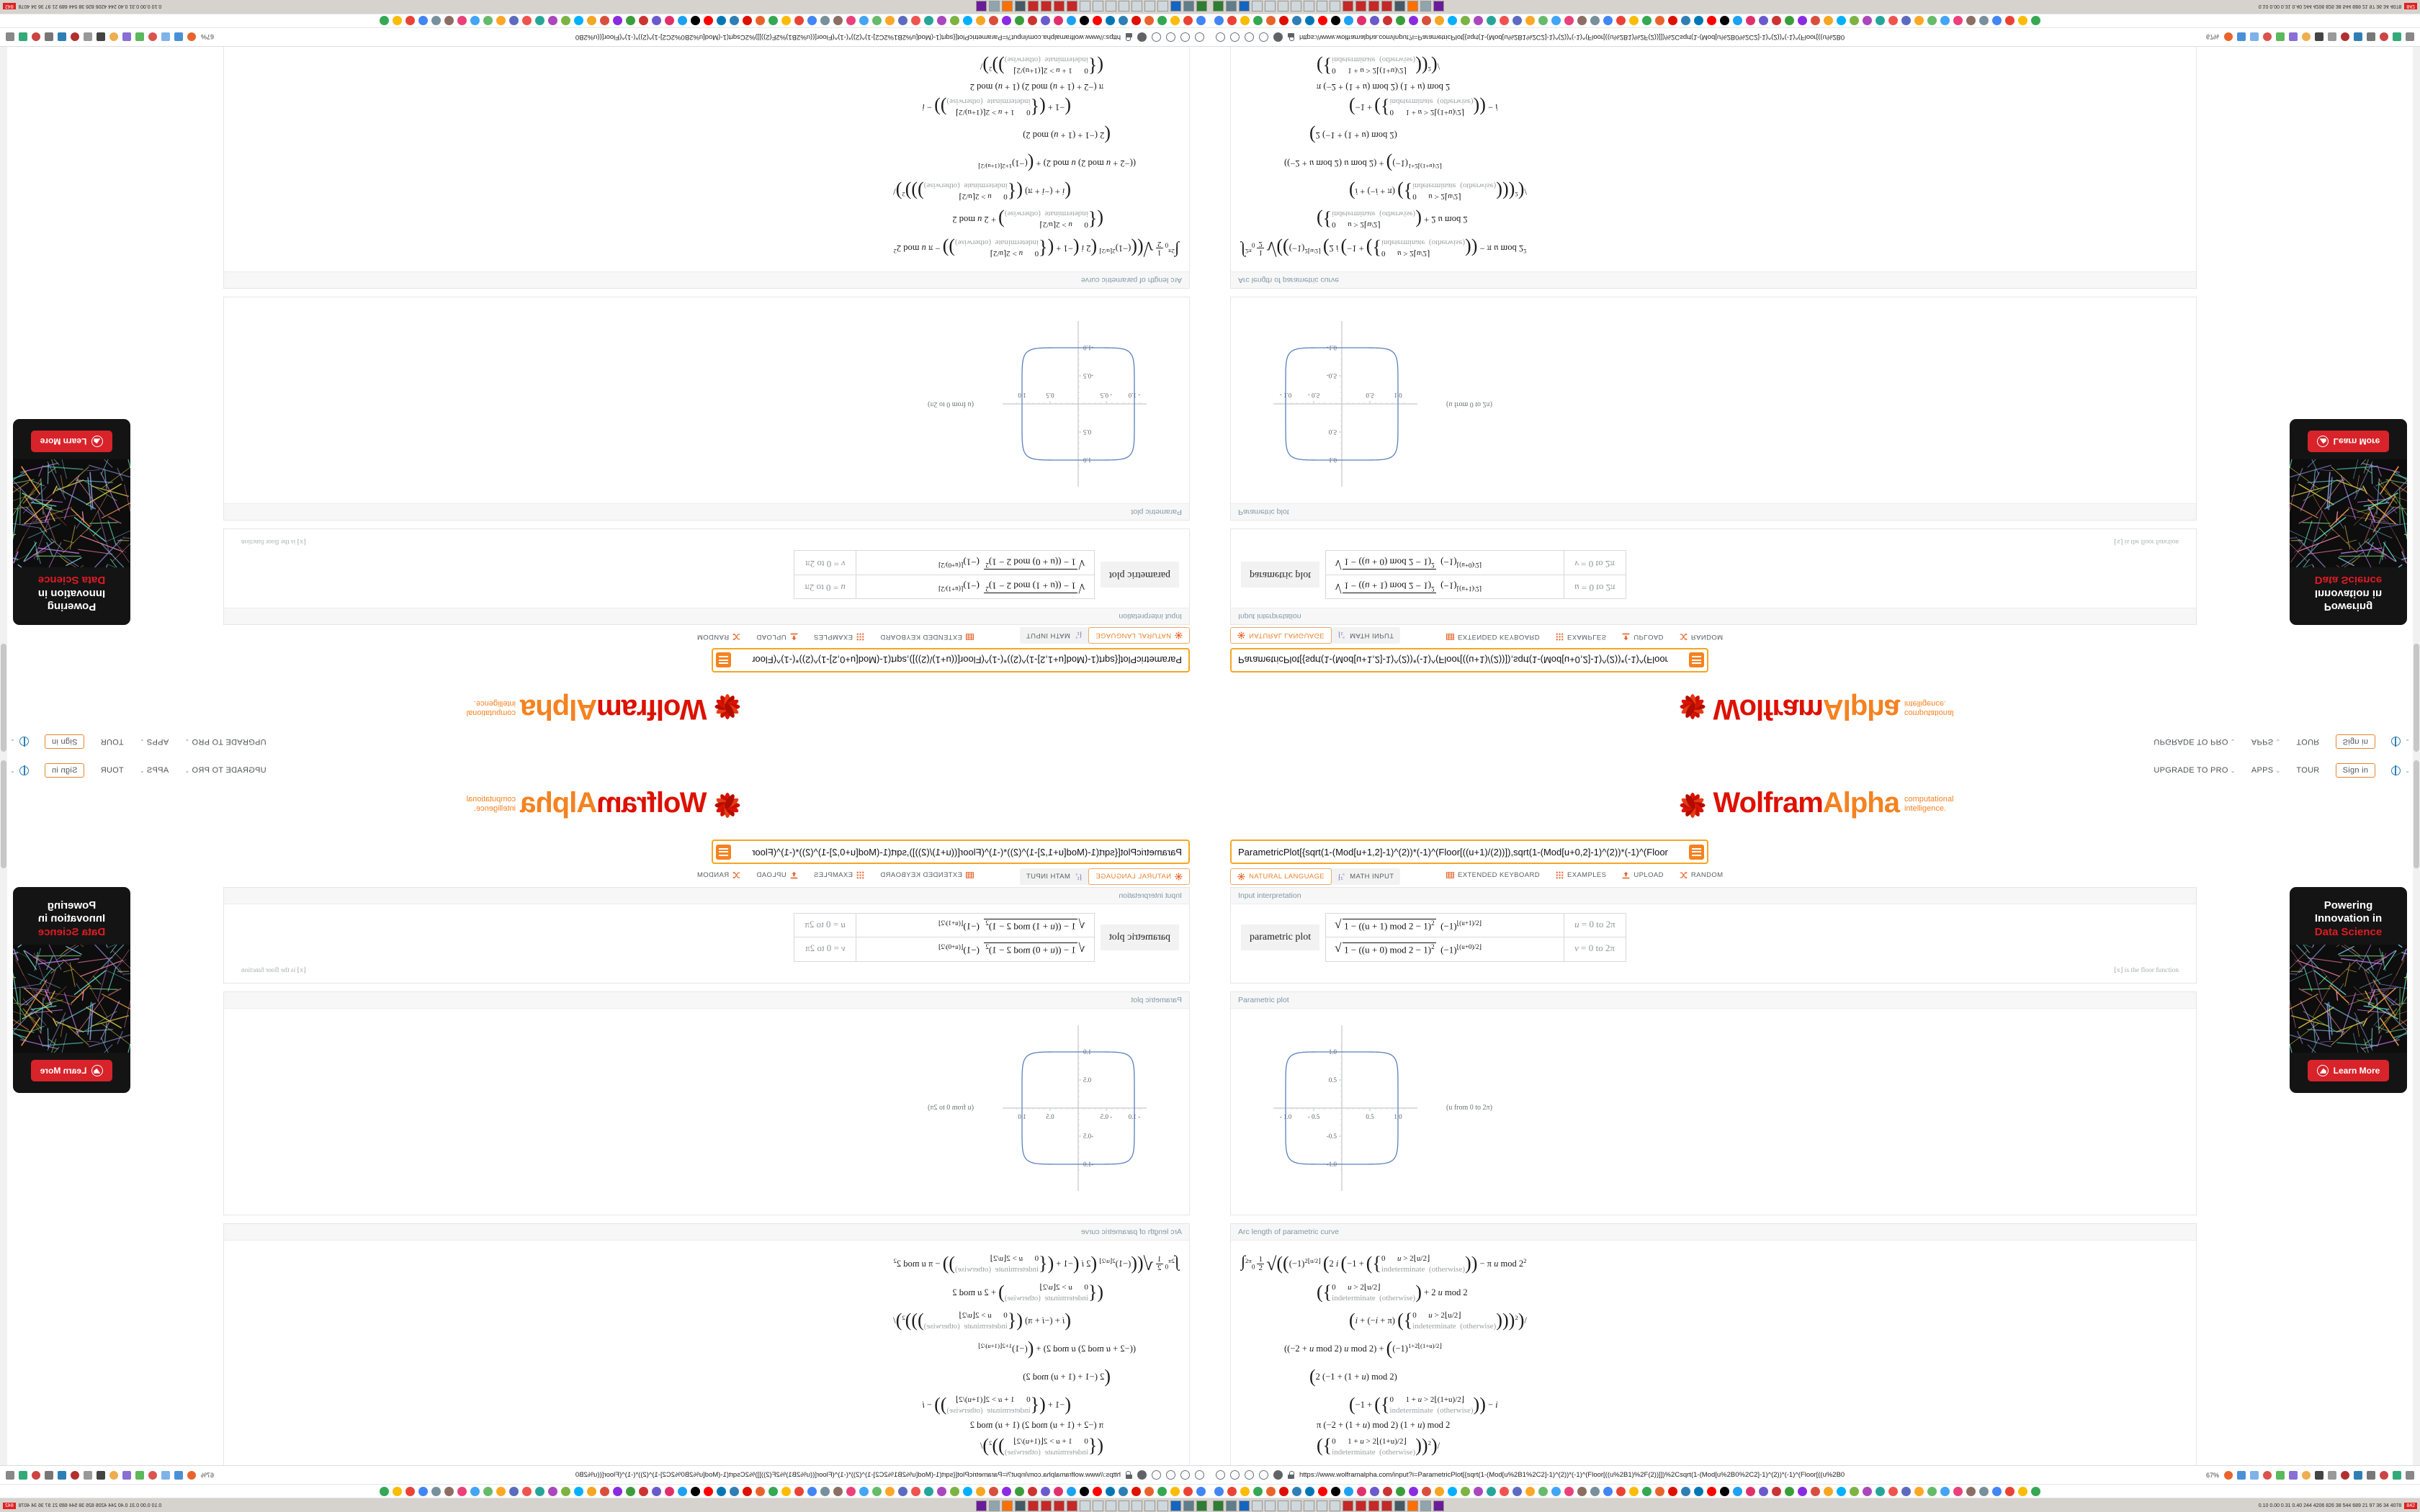 The width and height of the screenshot is (2420, 1512). Describe the element at coordinates (1702, 875) in the screenshot. I see `tool-random: RANDOM` at that location.